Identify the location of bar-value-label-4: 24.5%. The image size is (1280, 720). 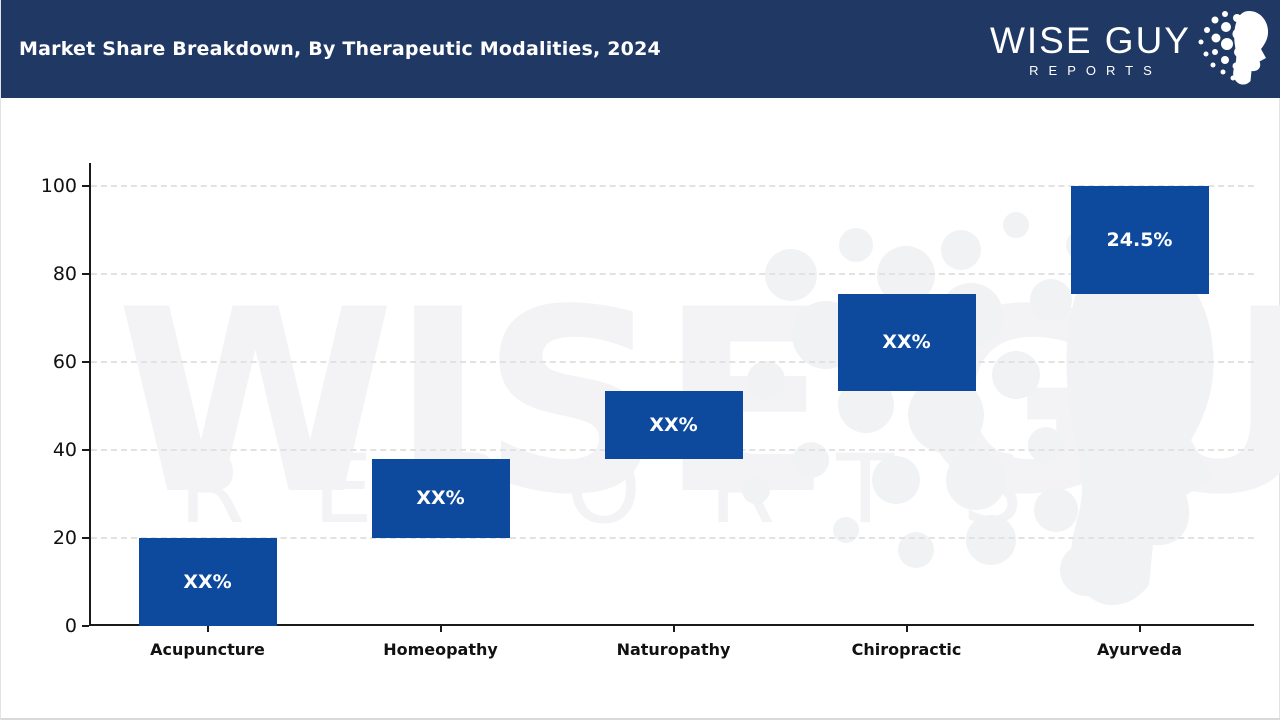
(1139, 239).